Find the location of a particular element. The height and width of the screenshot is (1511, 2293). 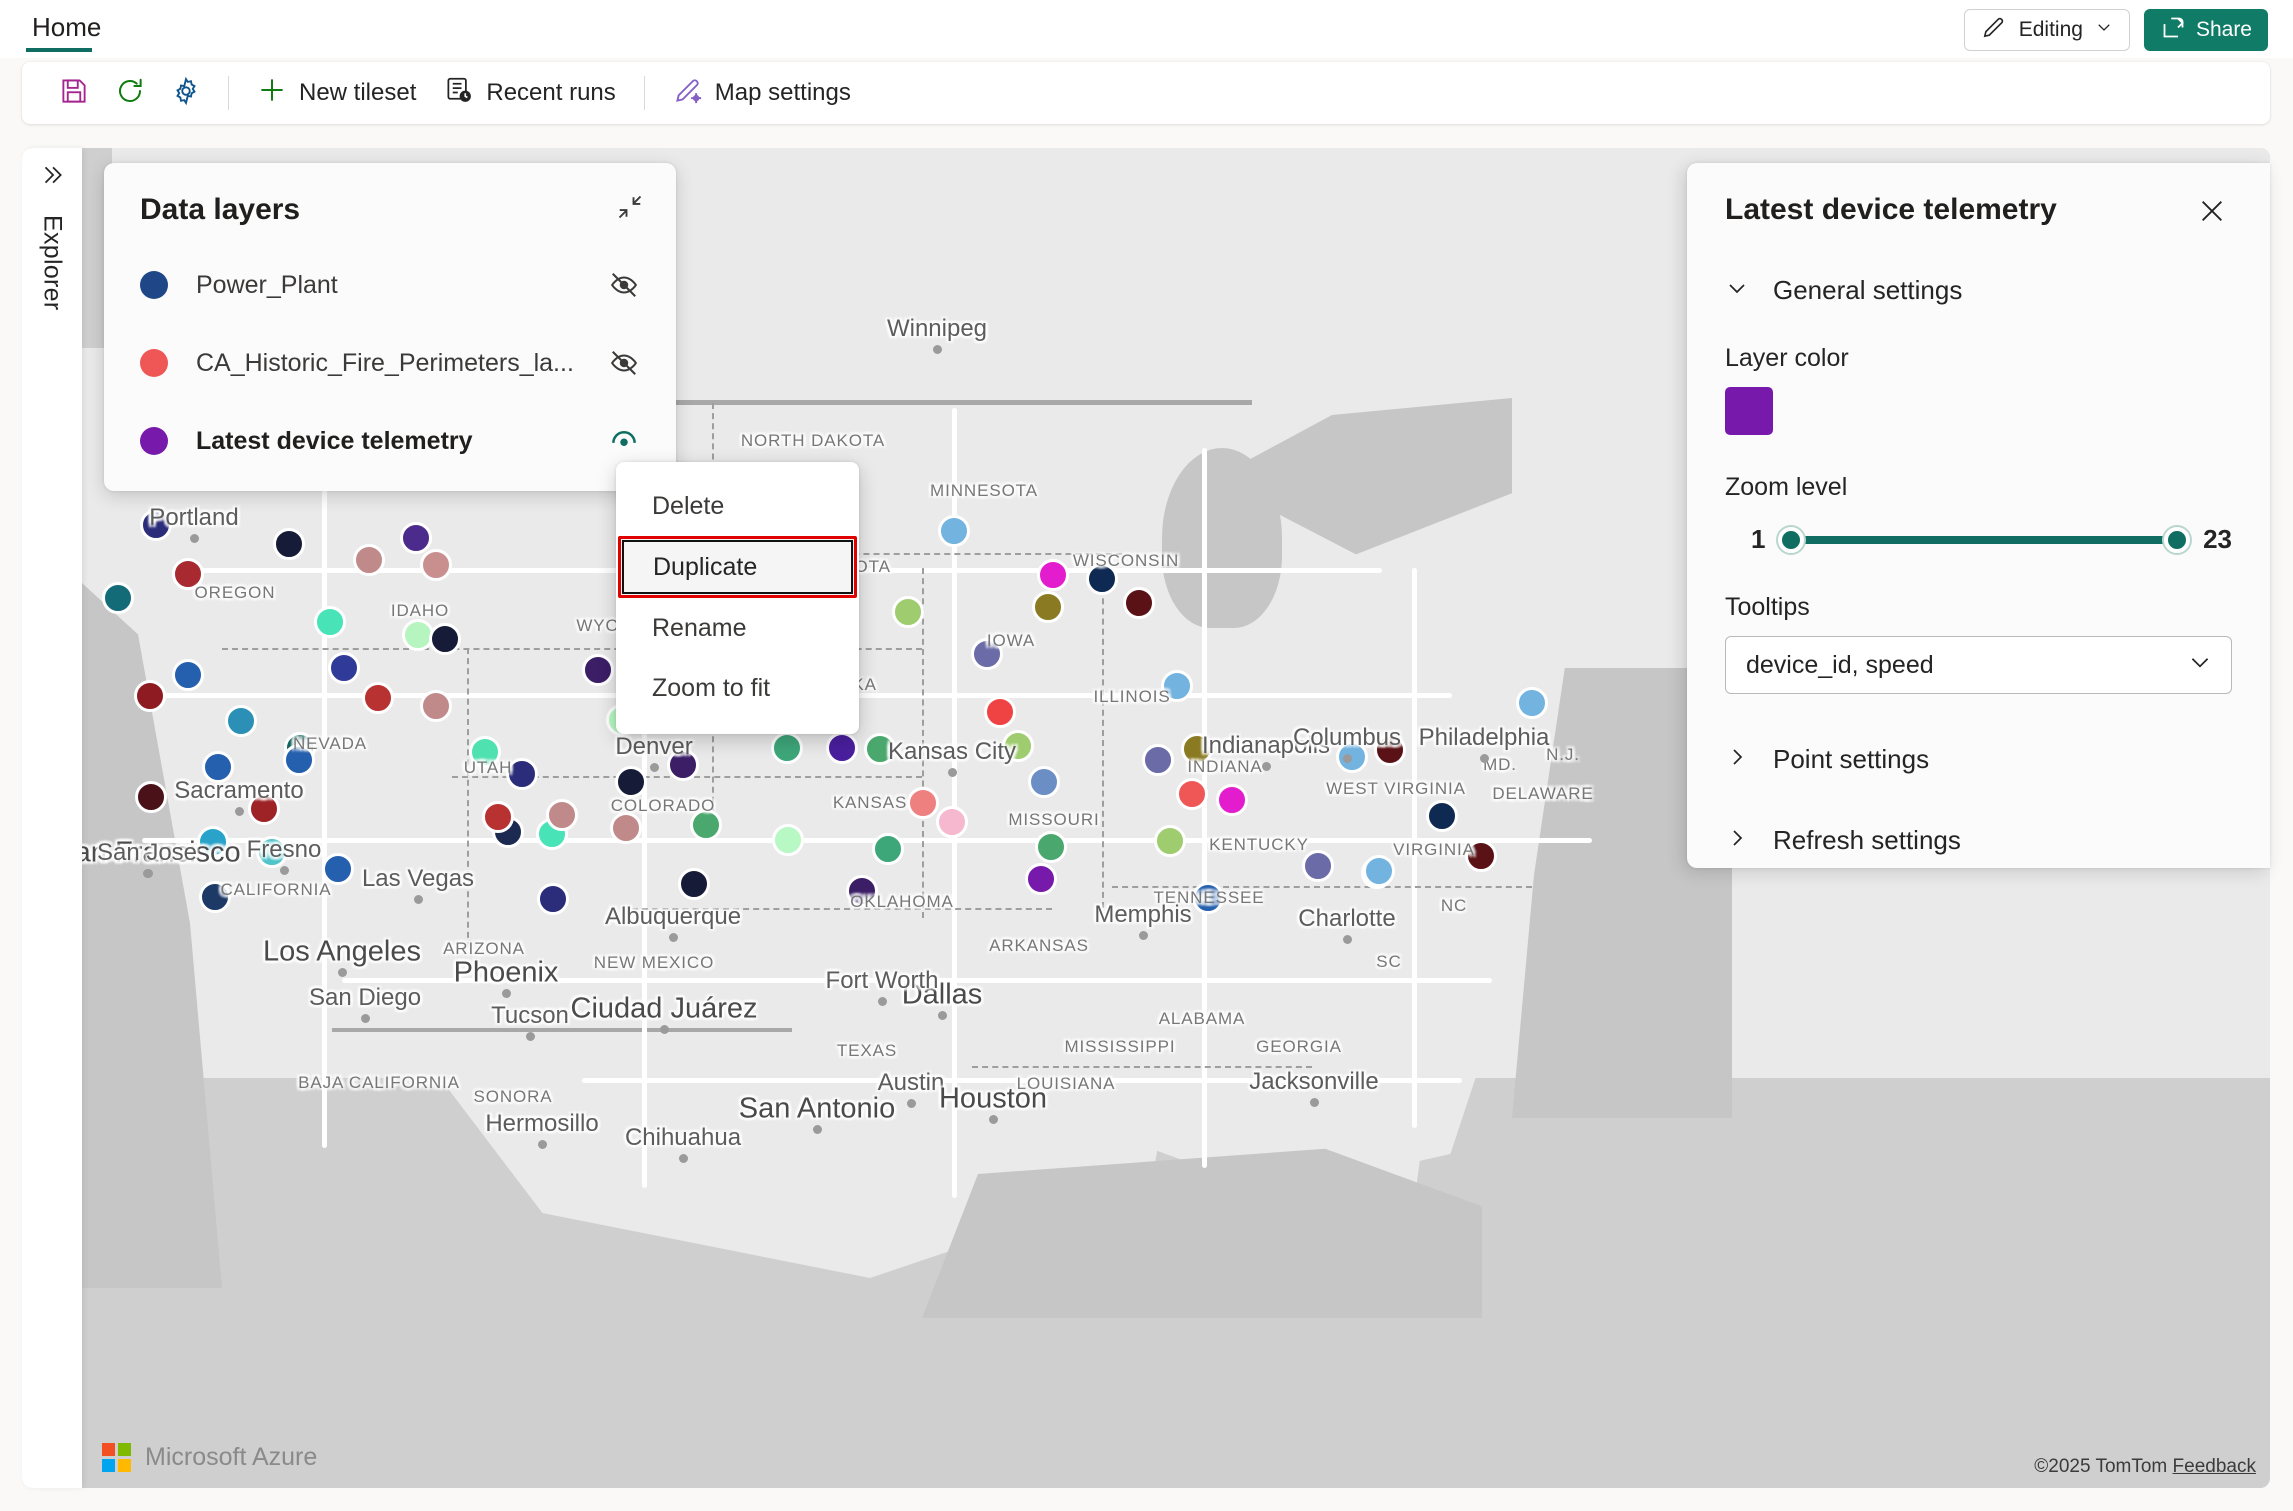

close-panel-button is located at coordinates (2212, 213).